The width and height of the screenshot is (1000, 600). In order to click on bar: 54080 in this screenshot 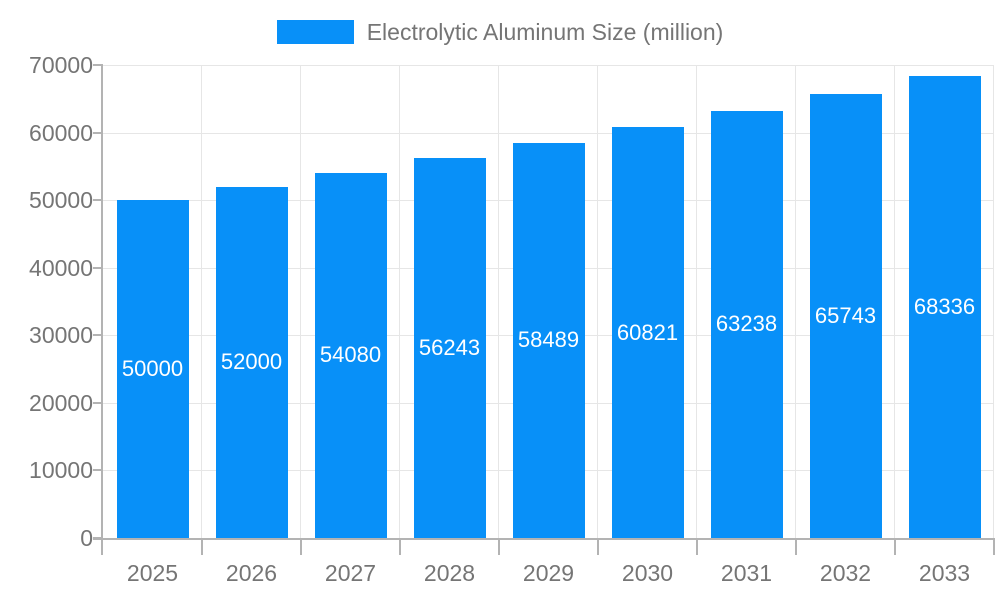, I will do `click(350, 355)`.